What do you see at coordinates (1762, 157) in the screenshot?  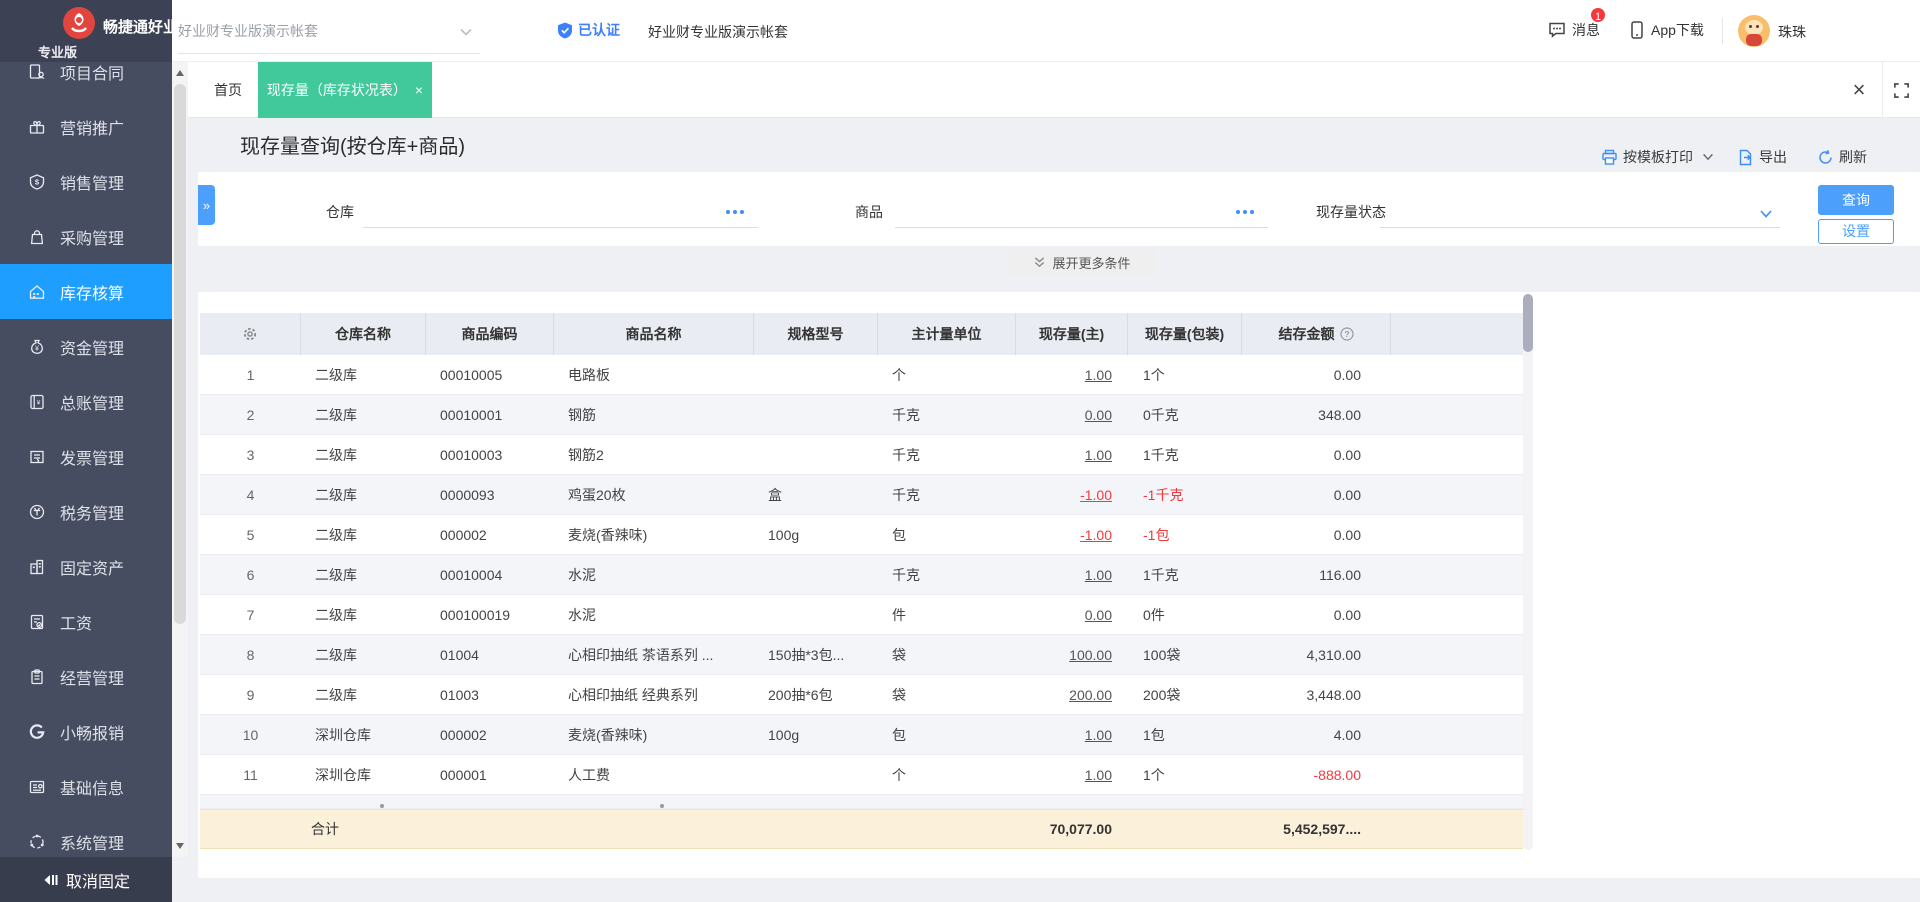 I see `export-button: 导出` at bounding box center [1762, 157].